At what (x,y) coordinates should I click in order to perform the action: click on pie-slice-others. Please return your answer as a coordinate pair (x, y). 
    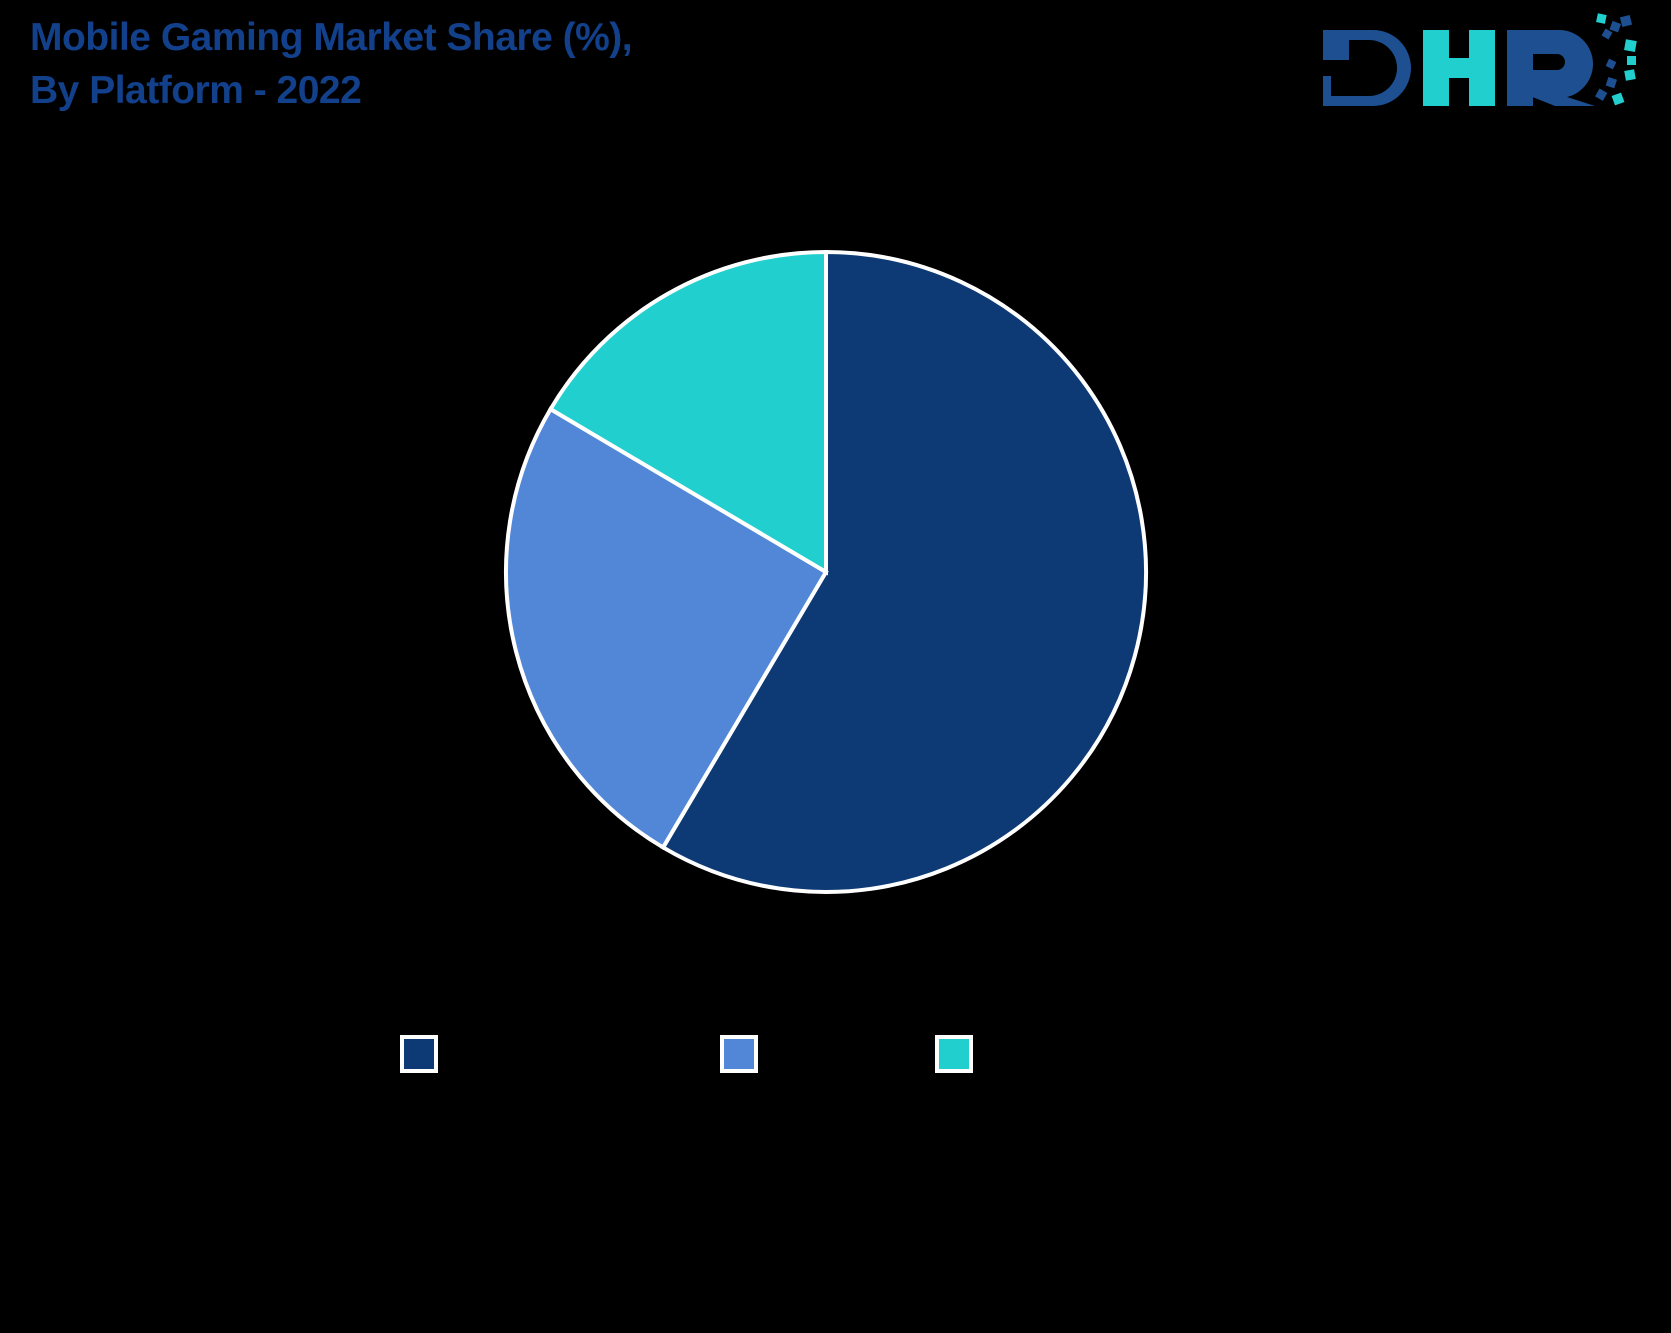
    Looking at the image, I should click on (687, 412).